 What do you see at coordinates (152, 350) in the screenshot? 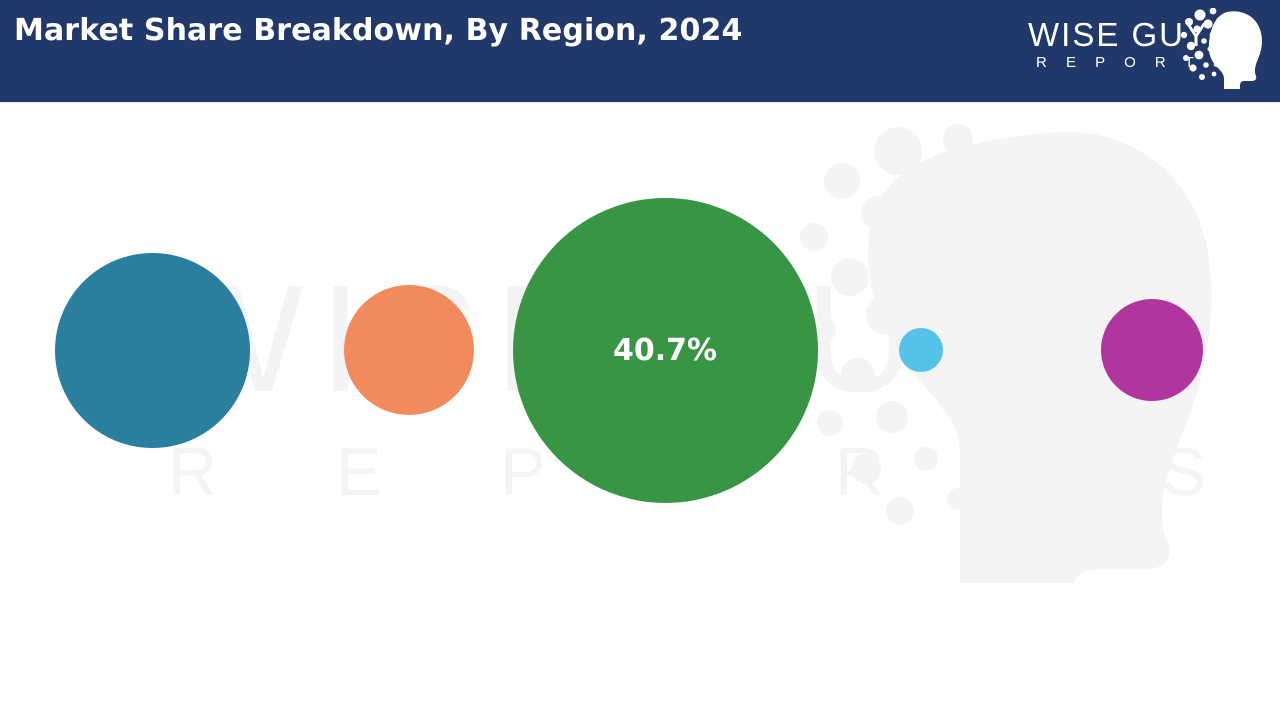
I see `bubble-north-america` at bounding box center [152, 350].